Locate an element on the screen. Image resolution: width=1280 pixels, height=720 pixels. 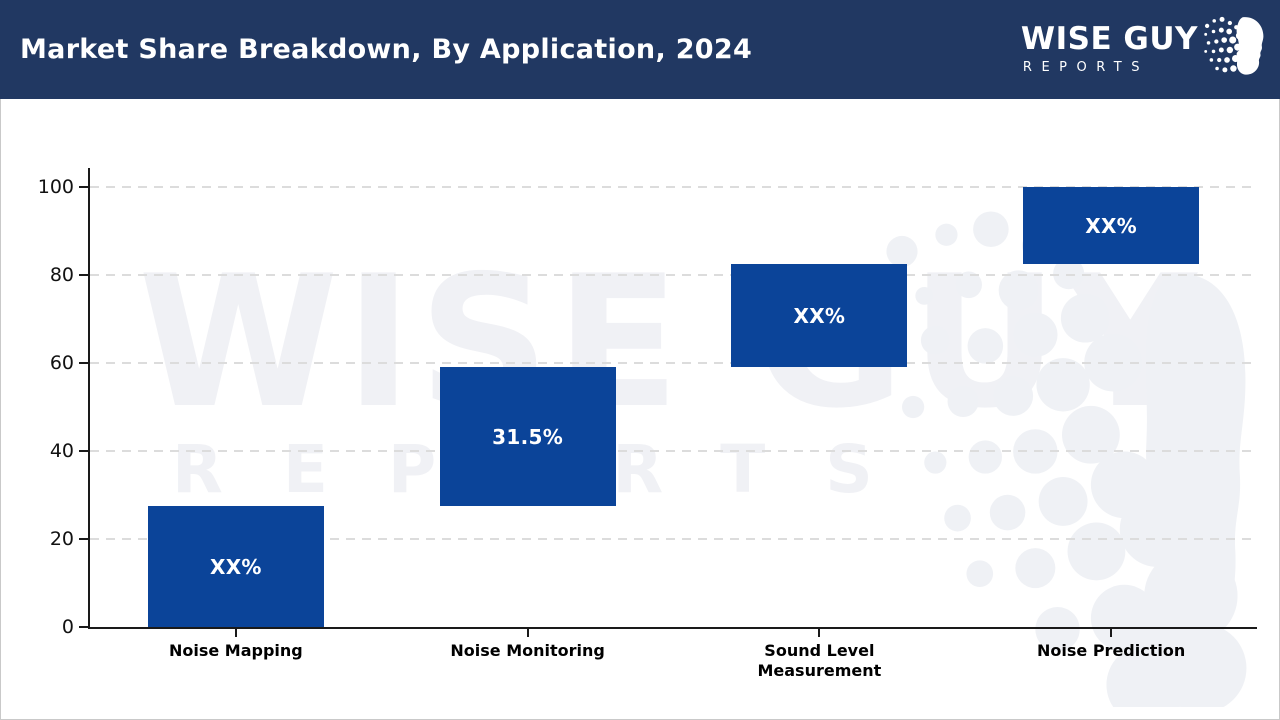
y-tick-label-0: 0 is located at coordinates (67, 627).